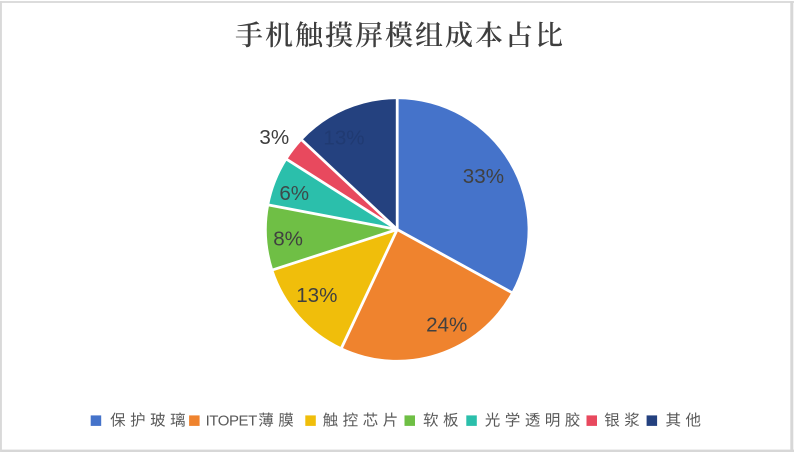 This screenshot has height=452, width=794. What do you see at coordinates (288, 239) in the screenshot?
I see `svg-text: 8%` at bounding box center [288, 239].